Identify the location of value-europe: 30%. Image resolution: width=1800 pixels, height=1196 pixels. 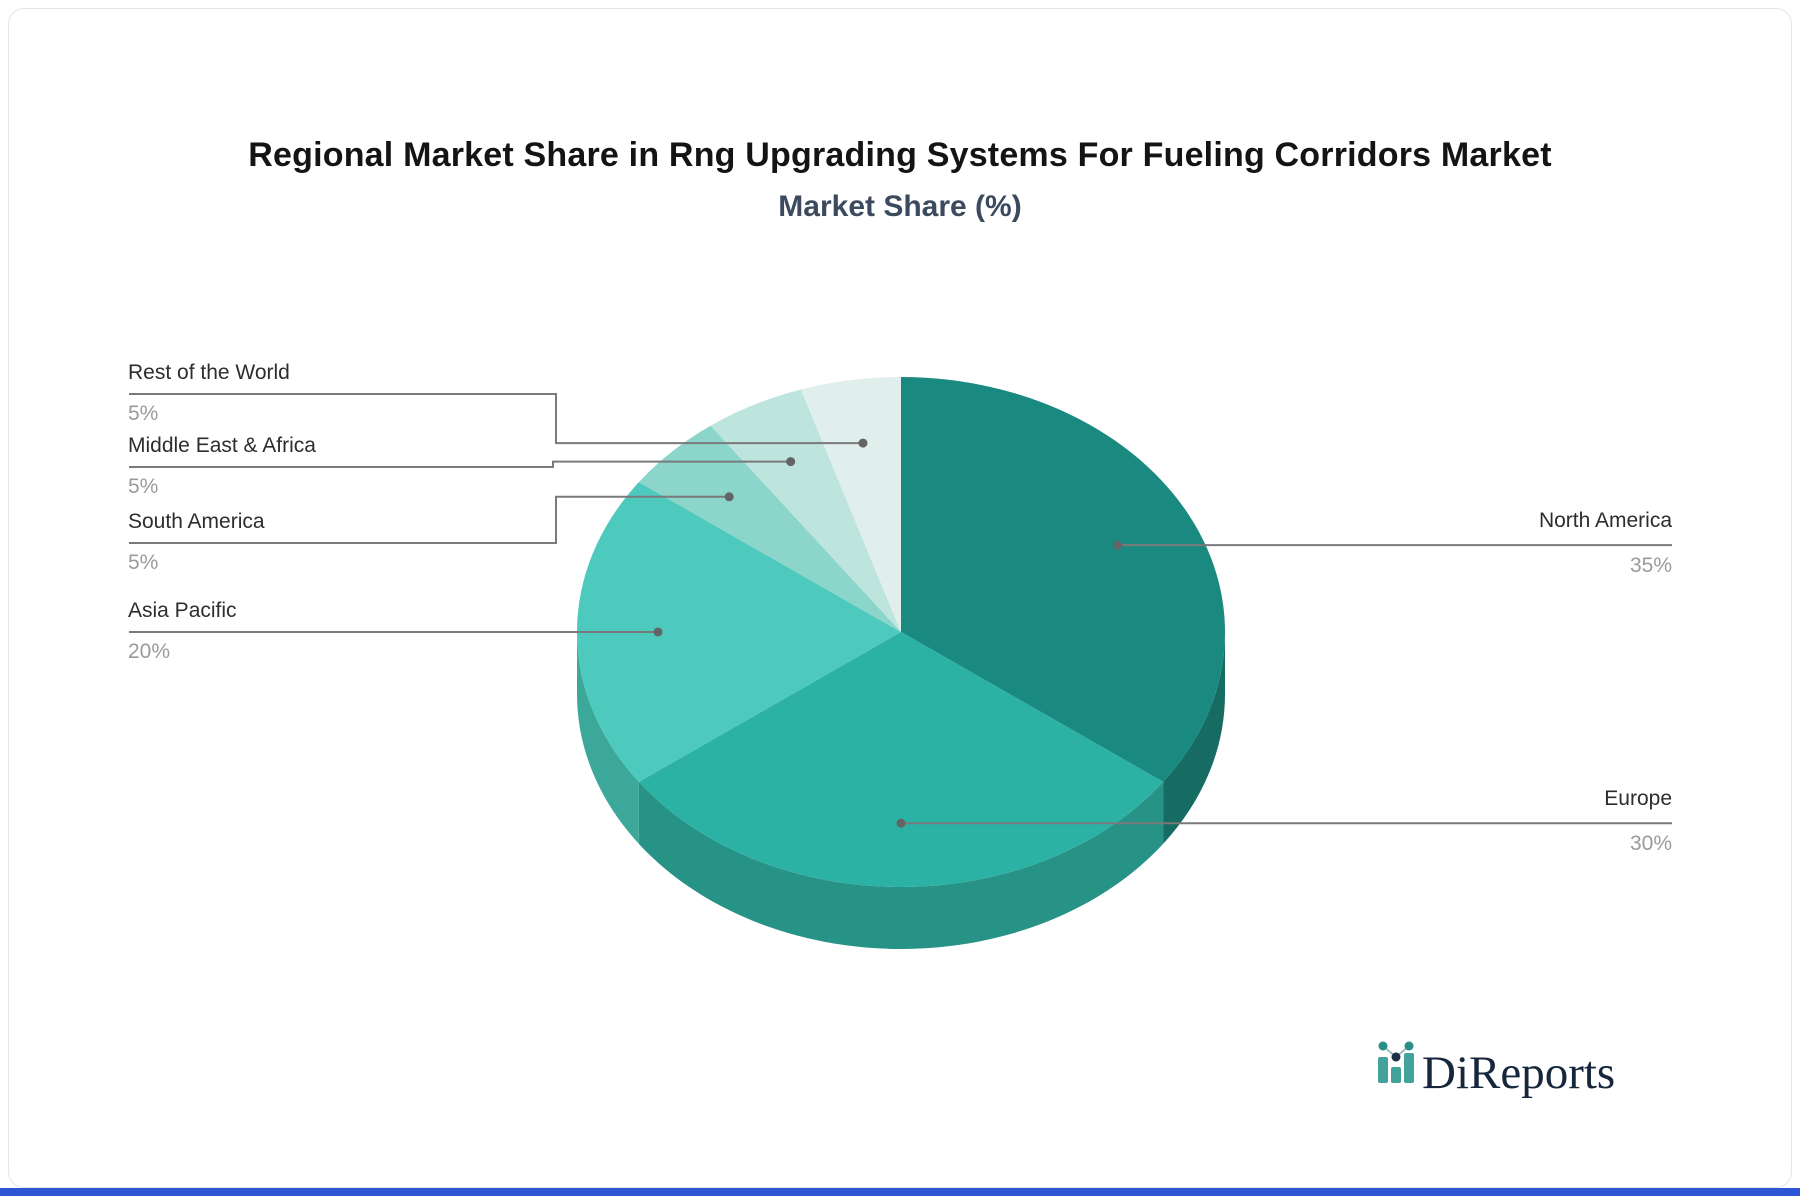
(1650, 843).